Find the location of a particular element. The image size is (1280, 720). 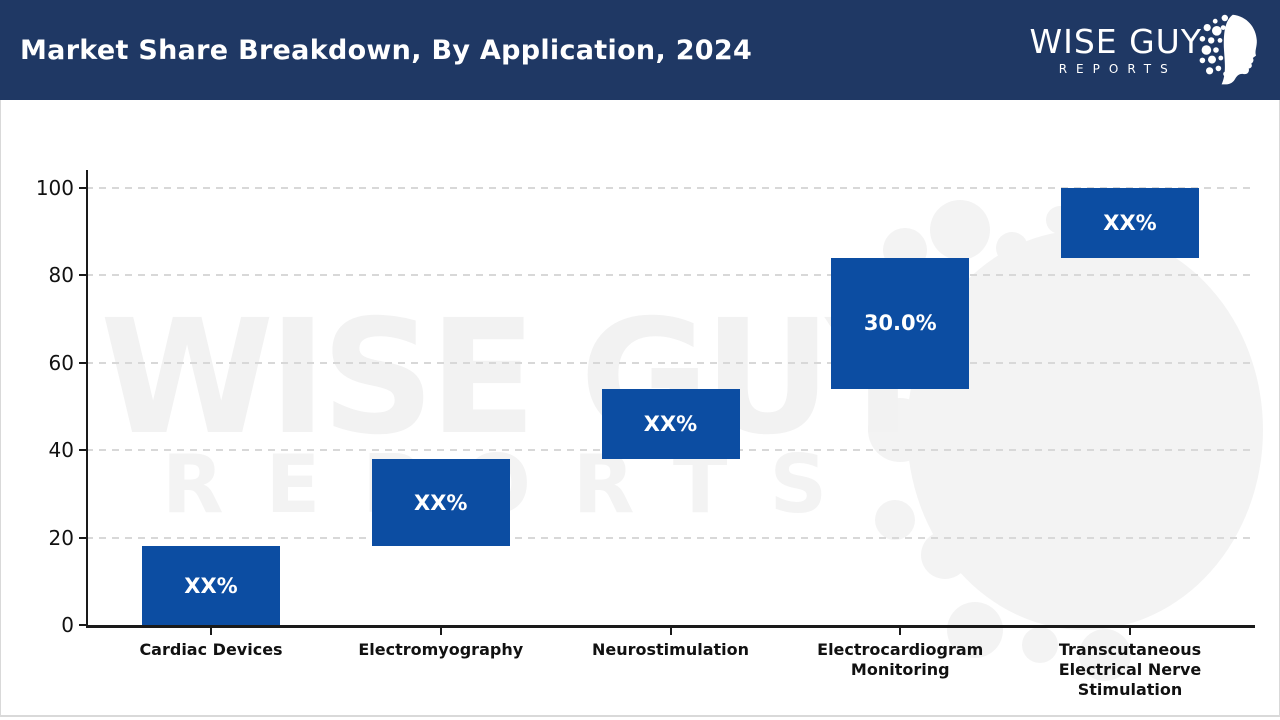

logo-face-icon is located at coordinates (1228, 49).